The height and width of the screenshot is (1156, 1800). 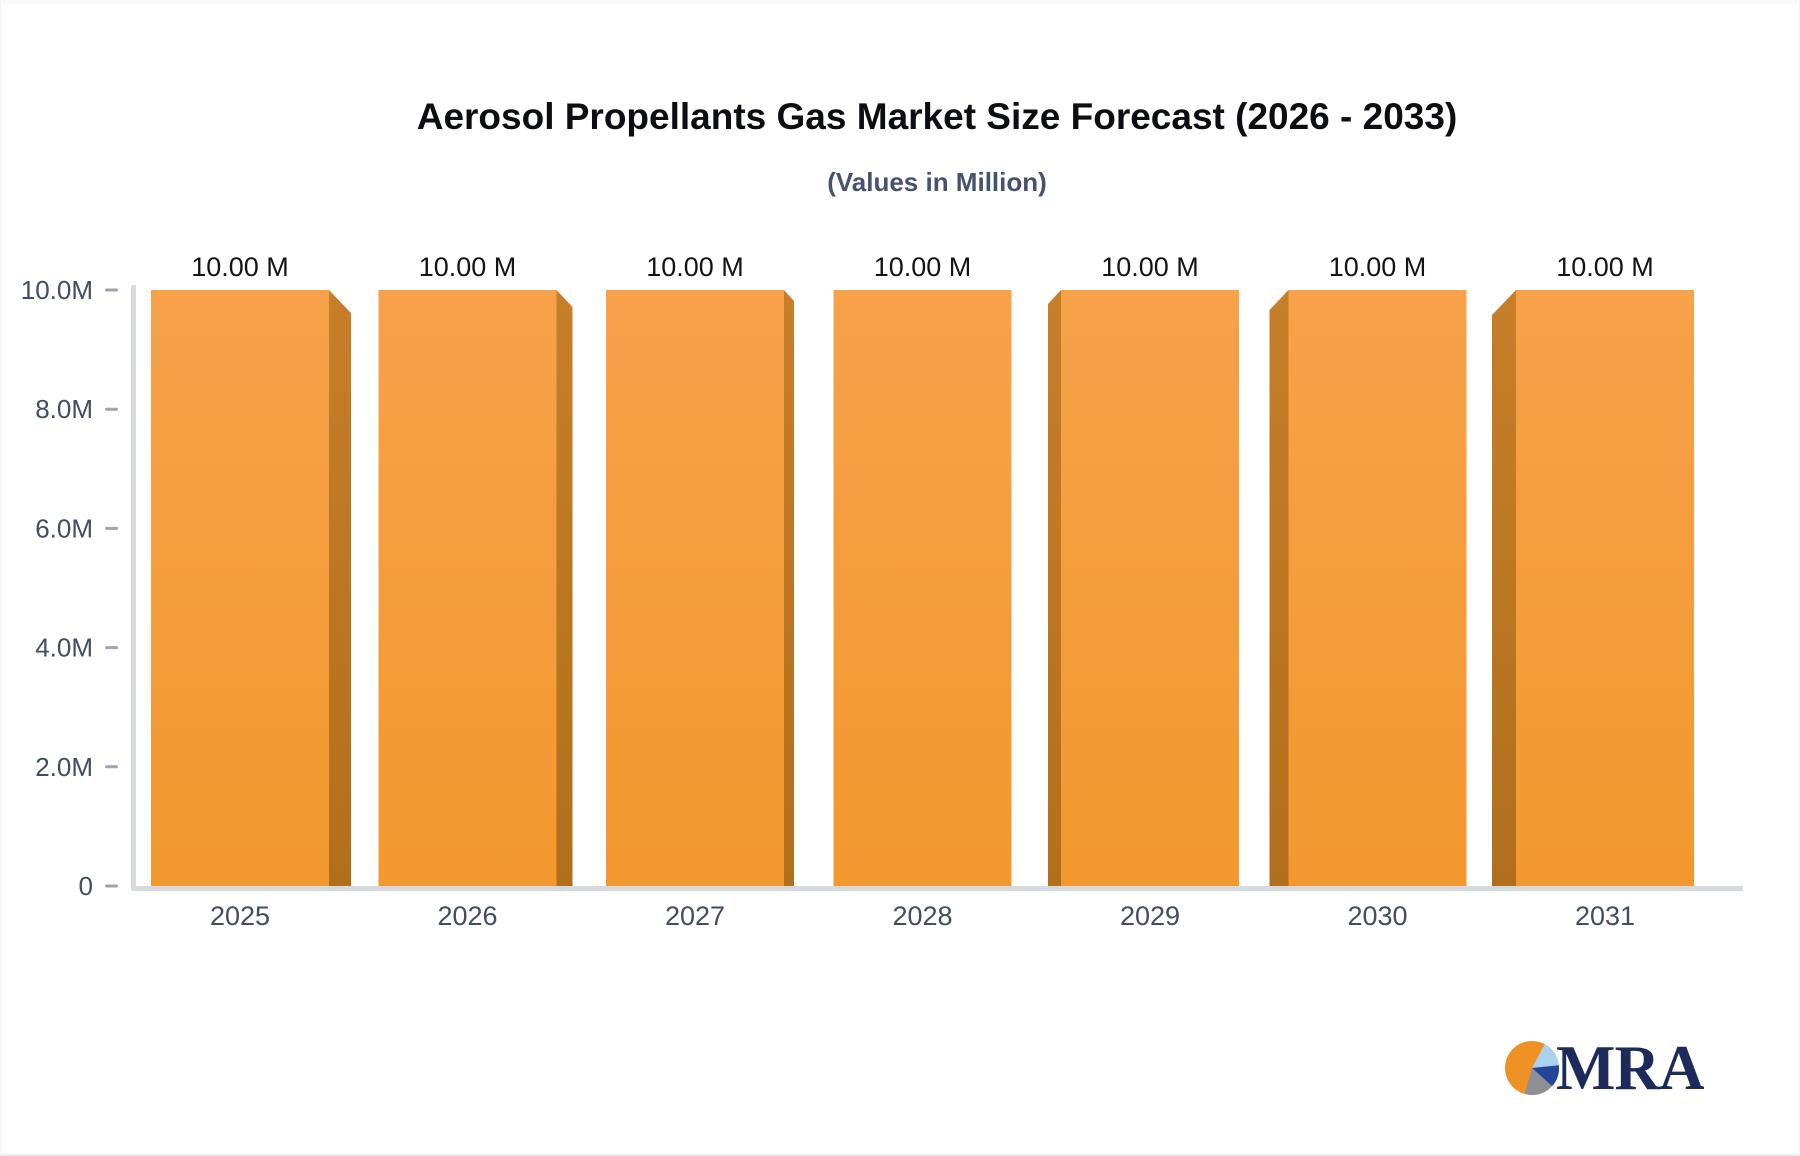 What do you see at coordinates (467, 916) in the screenshot?
I see `x-axis-category-label: 2026` at bounding box center [467, 916].